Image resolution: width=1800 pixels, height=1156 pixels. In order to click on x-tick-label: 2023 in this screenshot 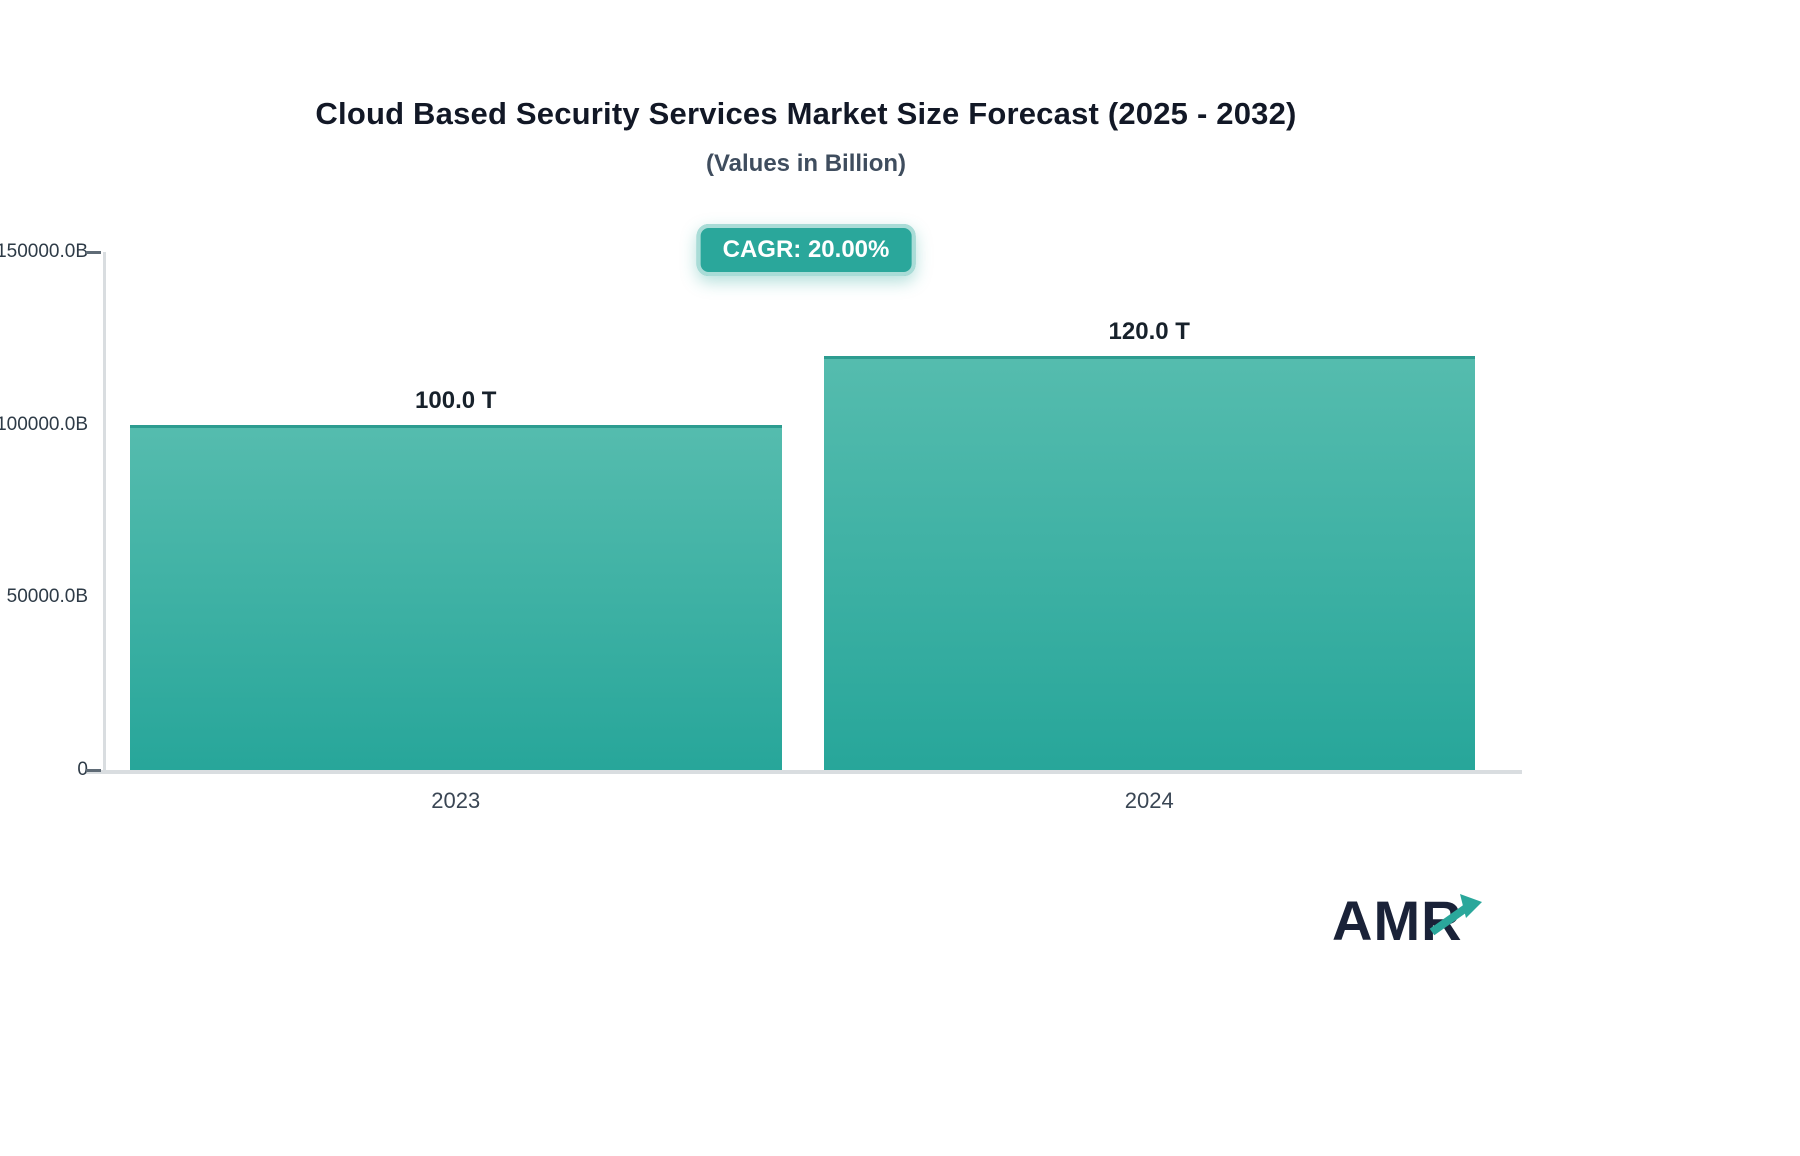, I will do `click(456, 800)`.